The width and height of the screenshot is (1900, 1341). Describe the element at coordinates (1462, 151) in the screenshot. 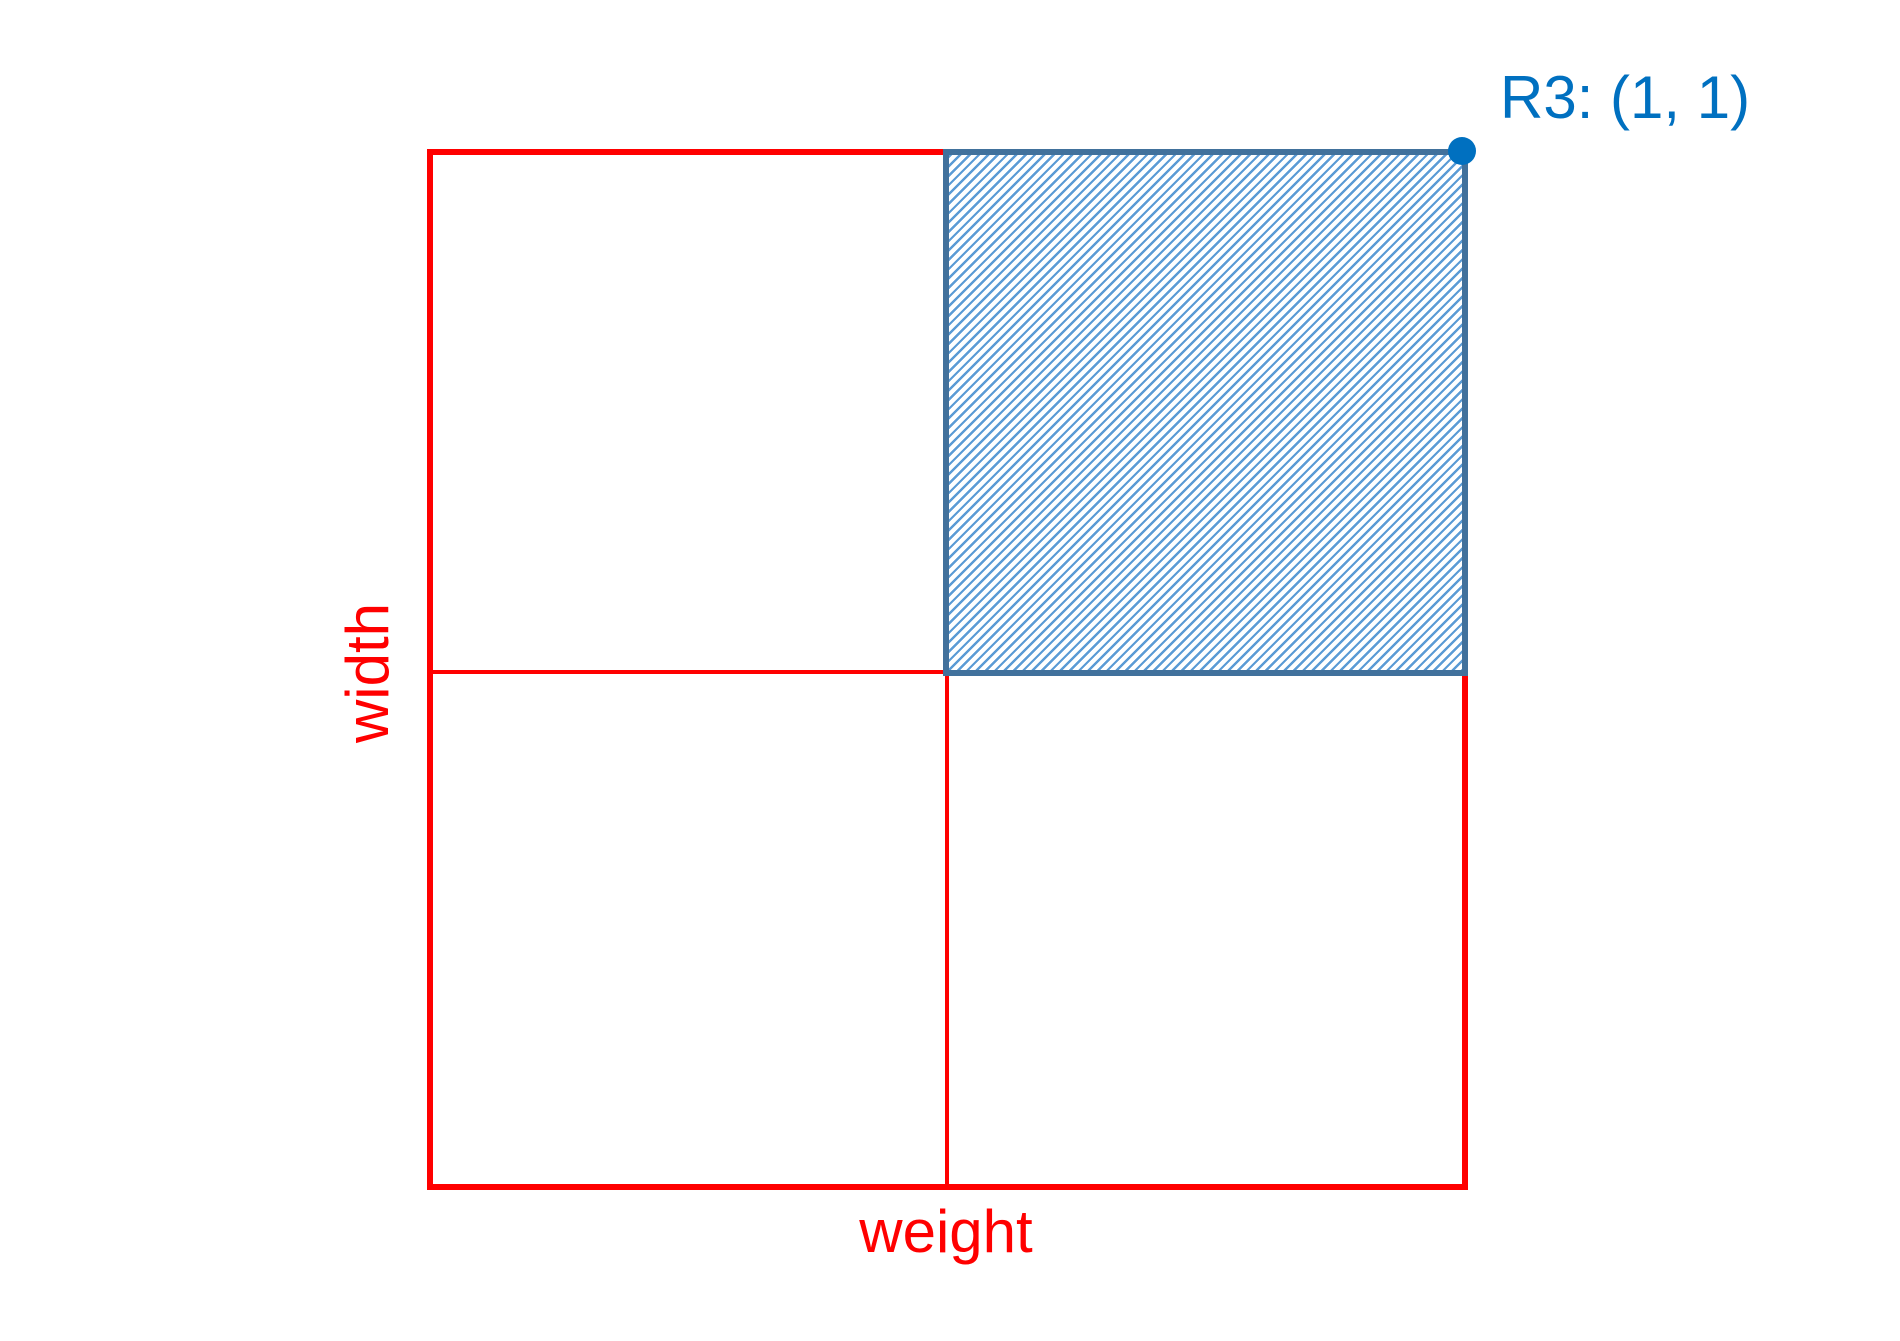

I see `corner-point-marker` at that location.